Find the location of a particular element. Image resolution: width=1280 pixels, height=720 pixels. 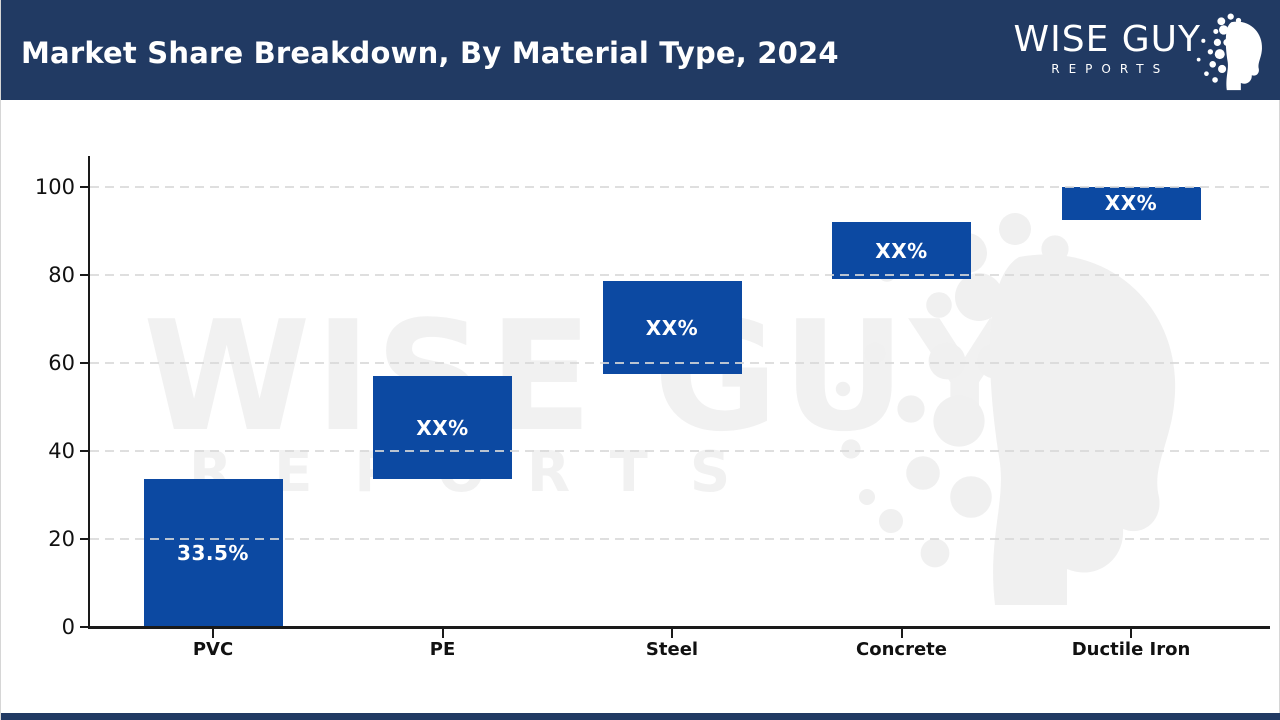

logo-text: WISE GUY REPORTS is located at coordinates (1107, 48).